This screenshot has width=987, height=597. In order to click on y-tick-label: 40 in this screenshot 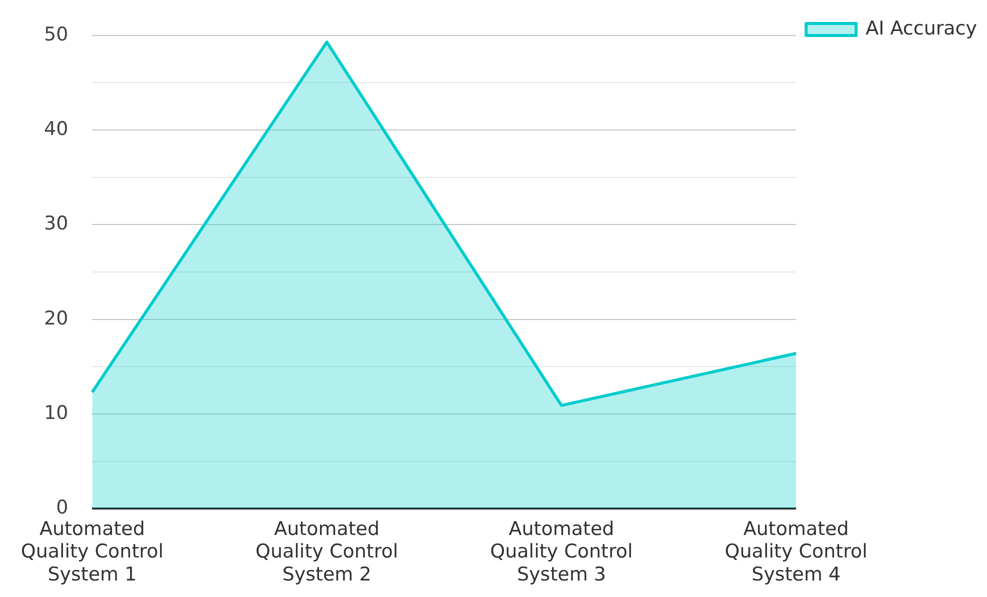, I will do `click(56, 129)`.